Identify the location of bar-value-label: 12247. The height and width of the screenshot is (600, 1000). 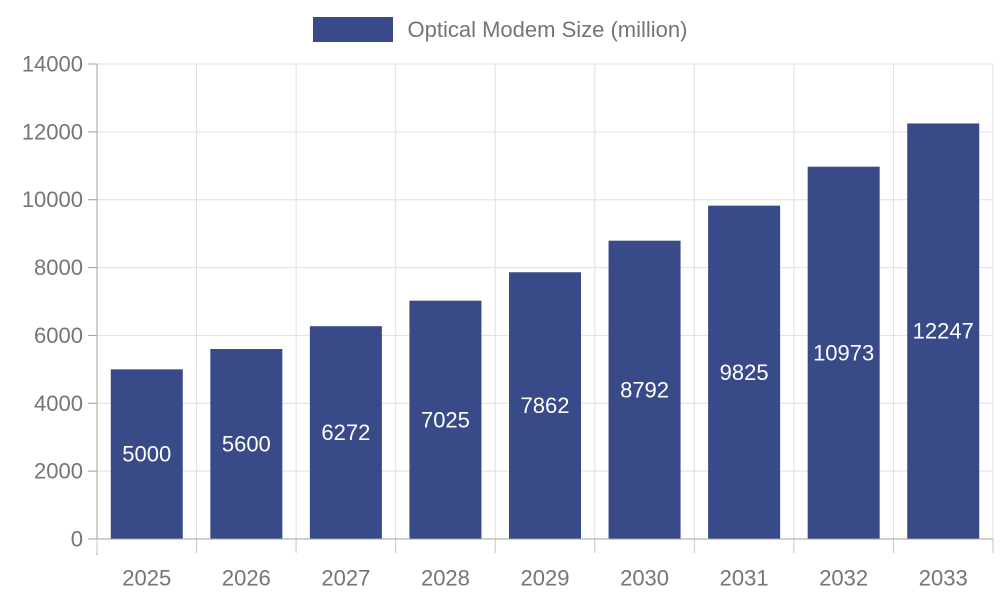
(943, 331).